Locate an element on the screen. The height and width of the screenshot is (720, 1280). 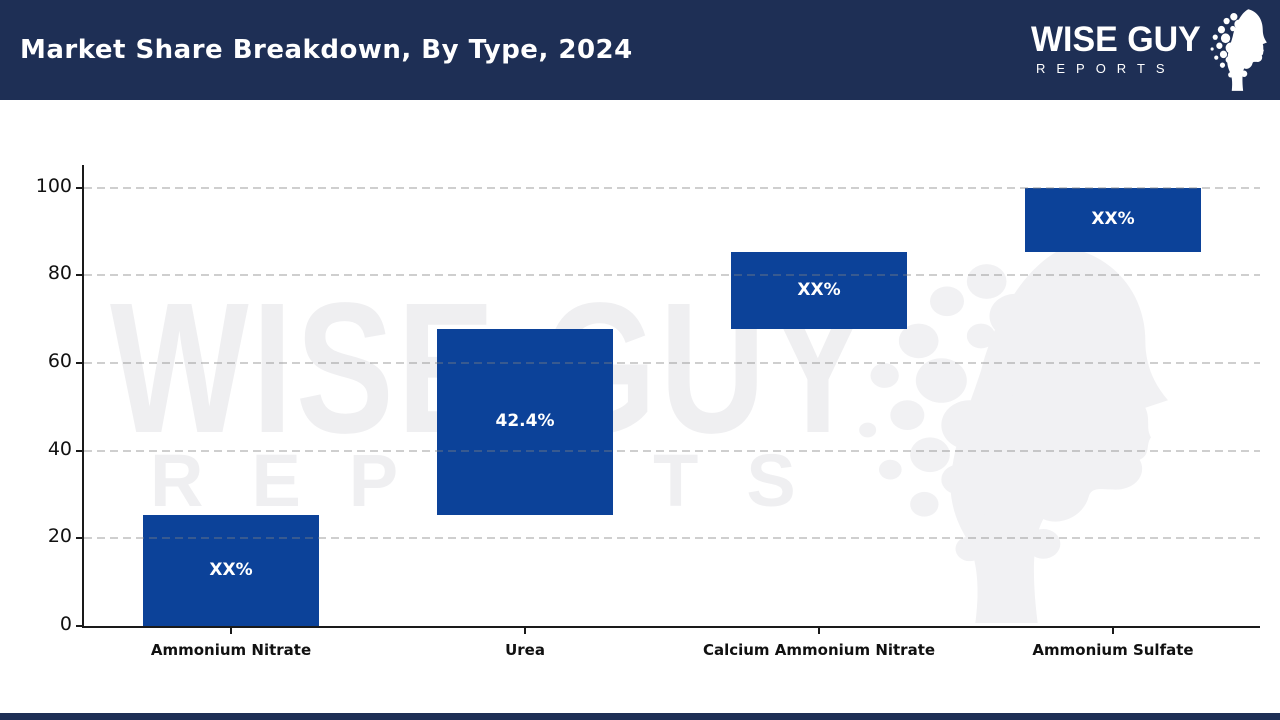
category-label-calcium-ammonium-nitrate: Calcium Ammonium Nitrate is located at coordinates (819, 650).